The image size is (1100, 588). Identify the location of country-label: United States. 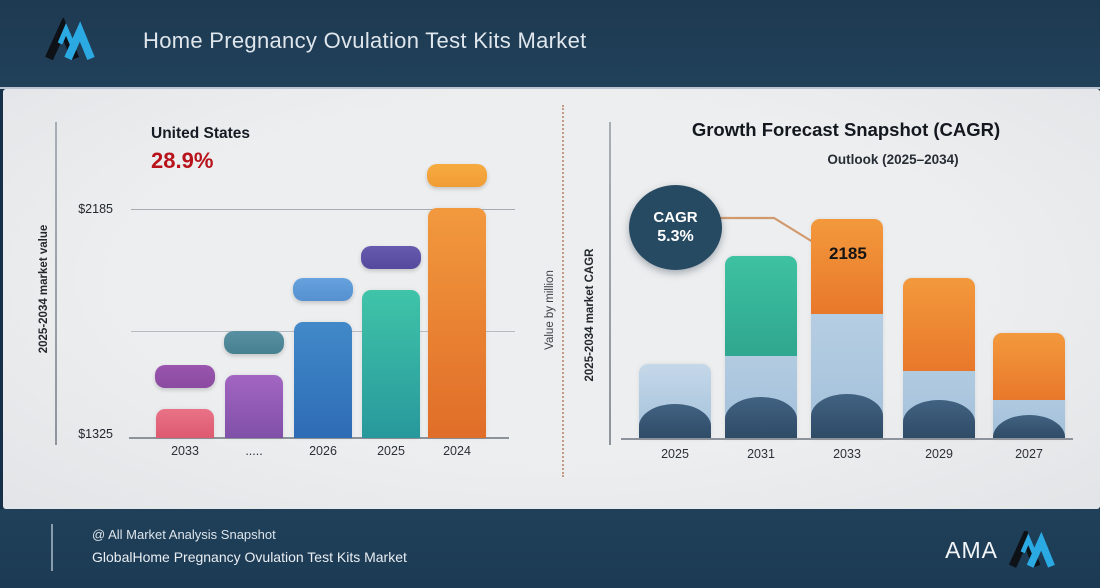
(201, 133).